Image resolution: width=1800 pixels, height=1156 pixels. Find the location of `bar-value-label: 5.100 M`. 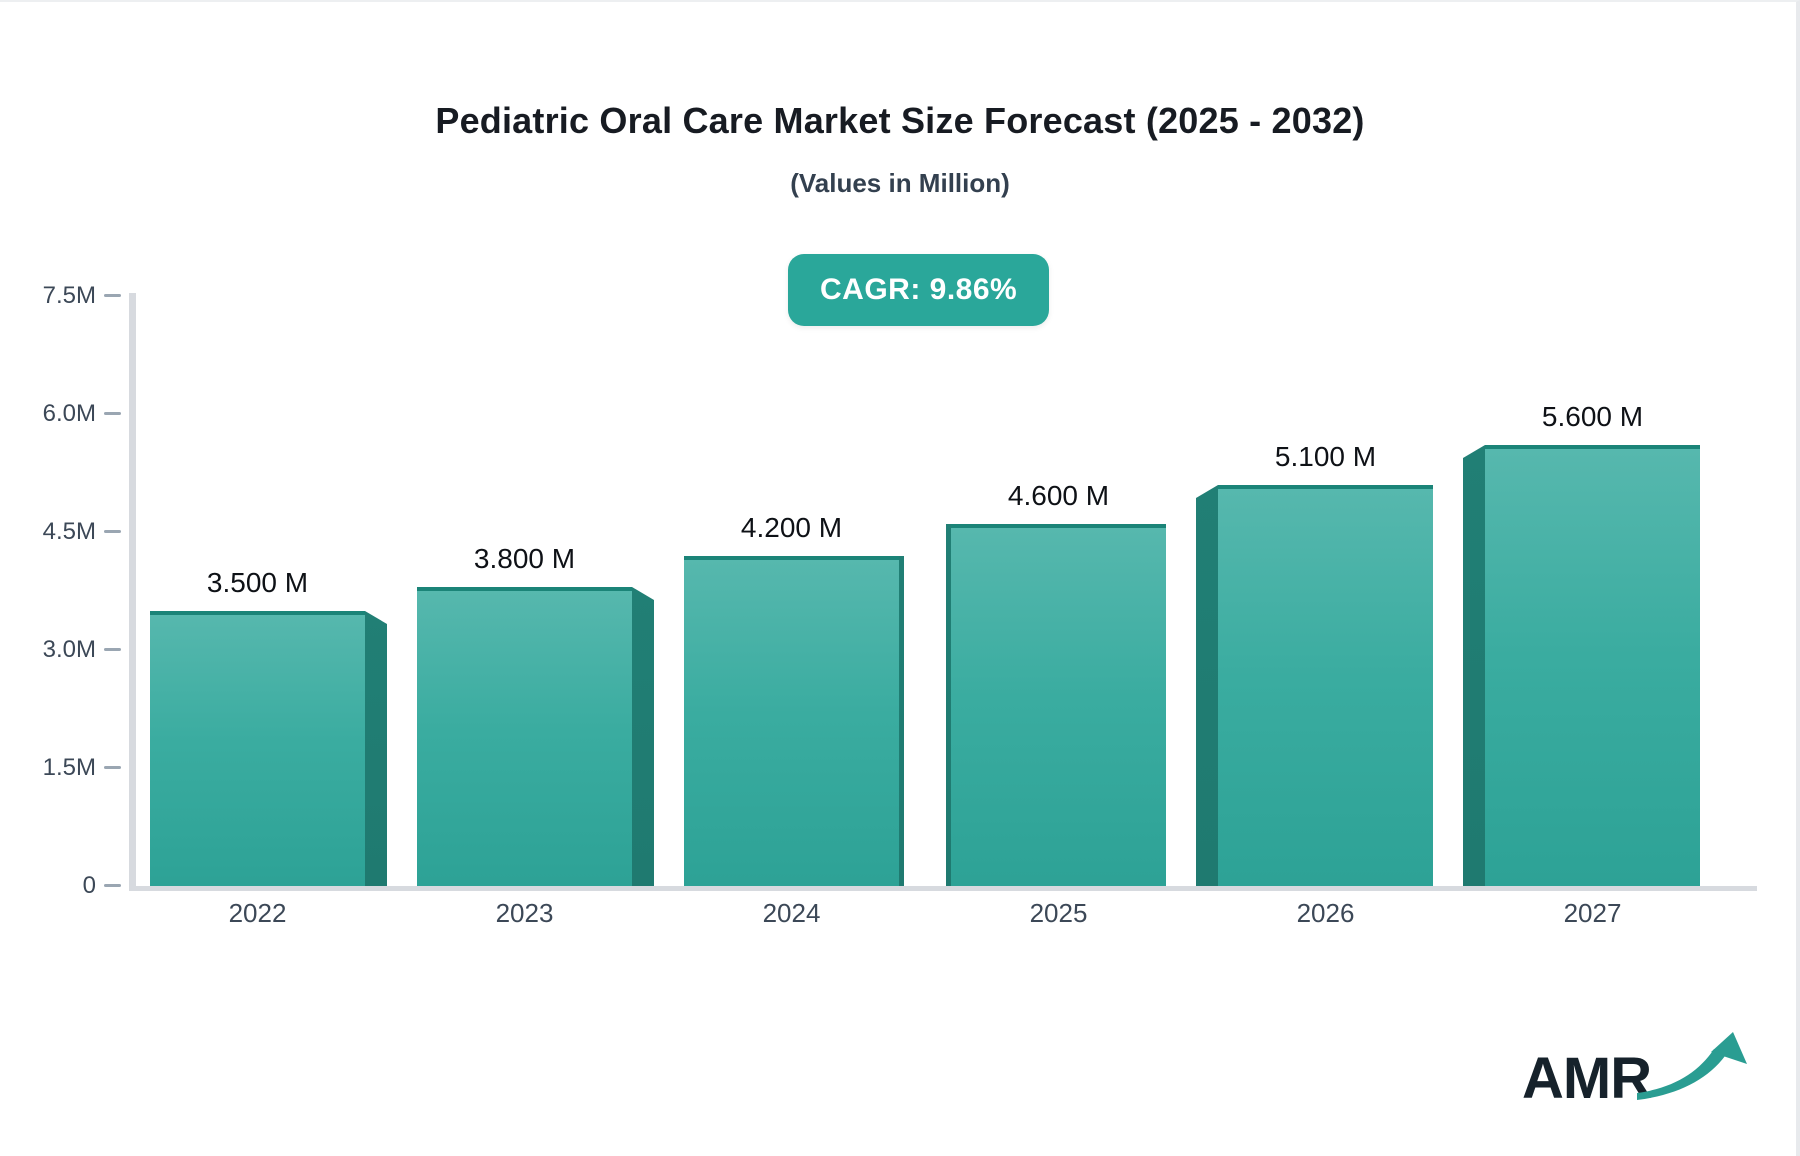

bar-value-label: 5.100 M is located at coordinates (1325, 456).